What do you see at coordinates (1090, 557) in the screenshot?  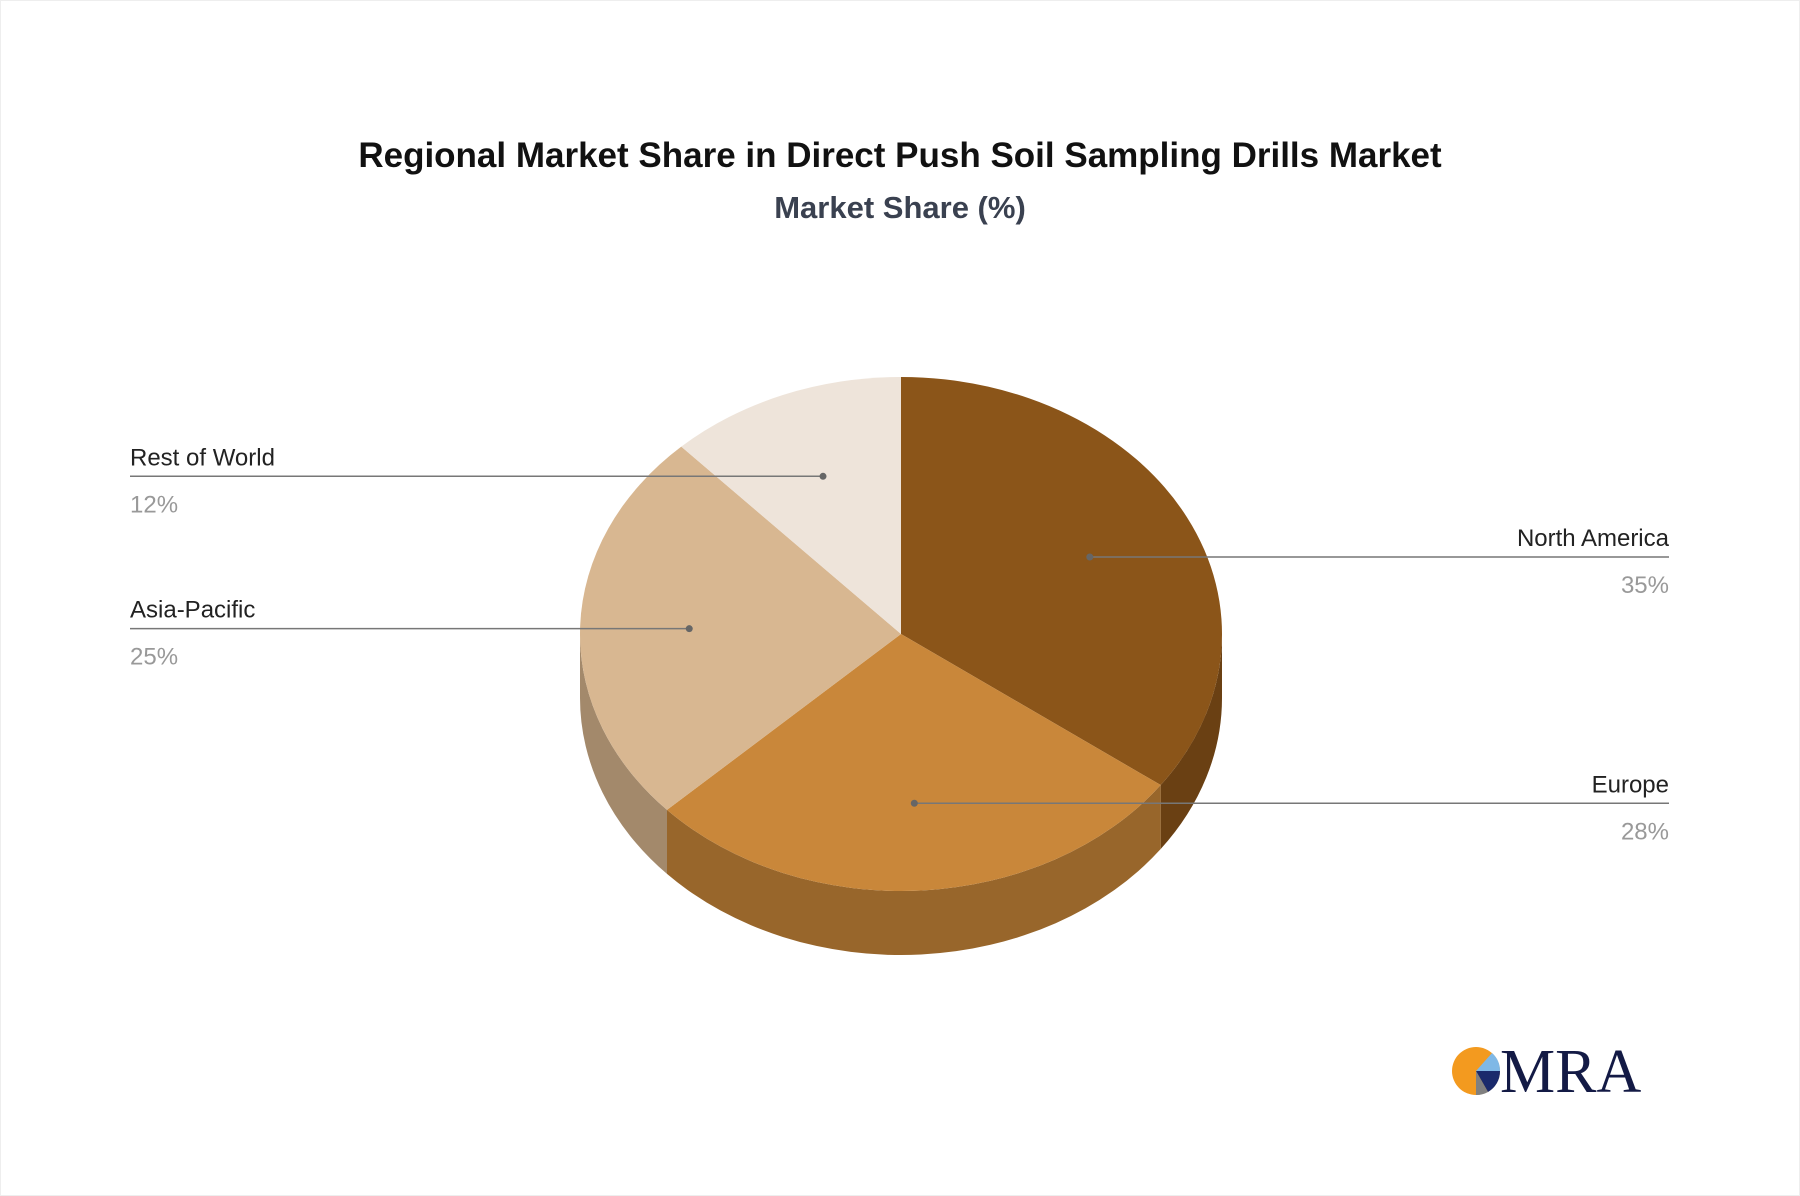 I see `leader-dot-north-america` at bounding box center [1090, 557].